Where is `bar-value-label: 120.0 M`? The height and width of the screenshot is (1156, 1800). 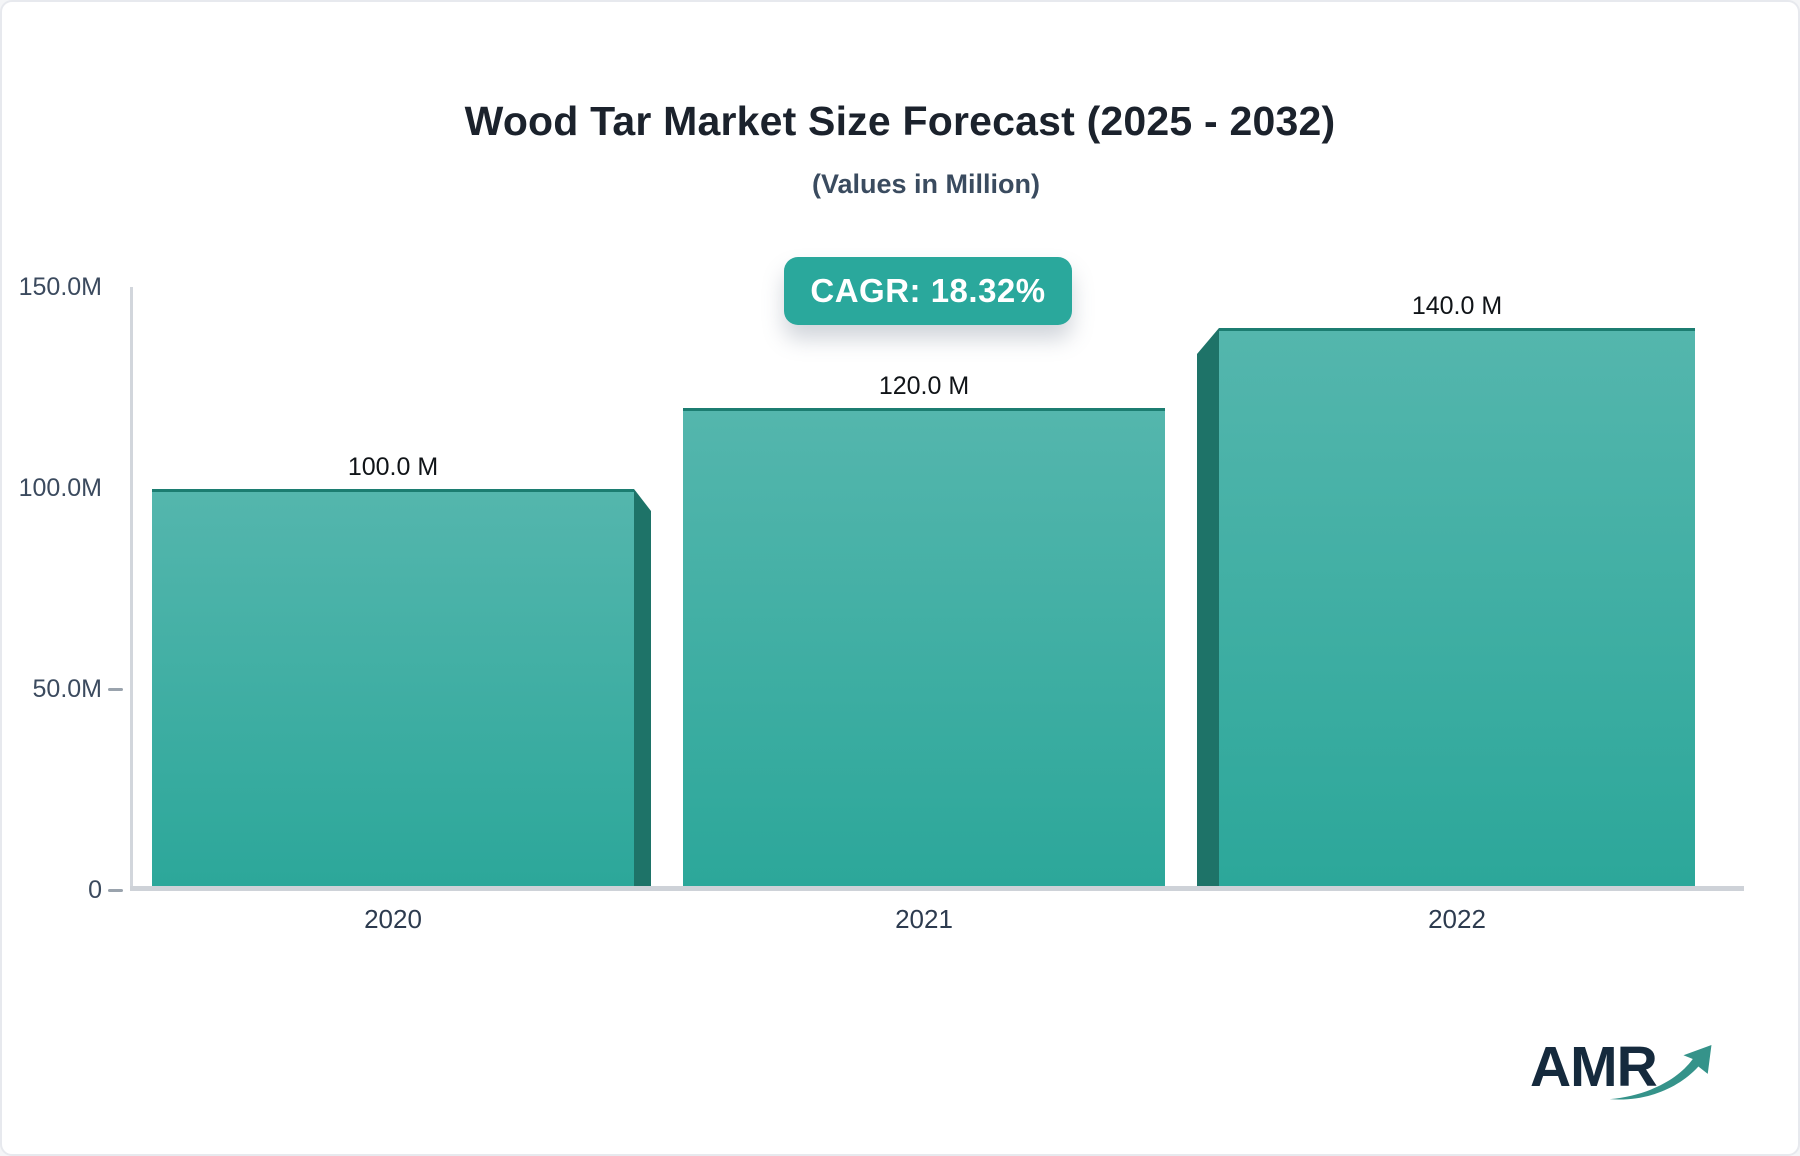
bar-value-label: 120.0 M is located at coordinates (924, 386).